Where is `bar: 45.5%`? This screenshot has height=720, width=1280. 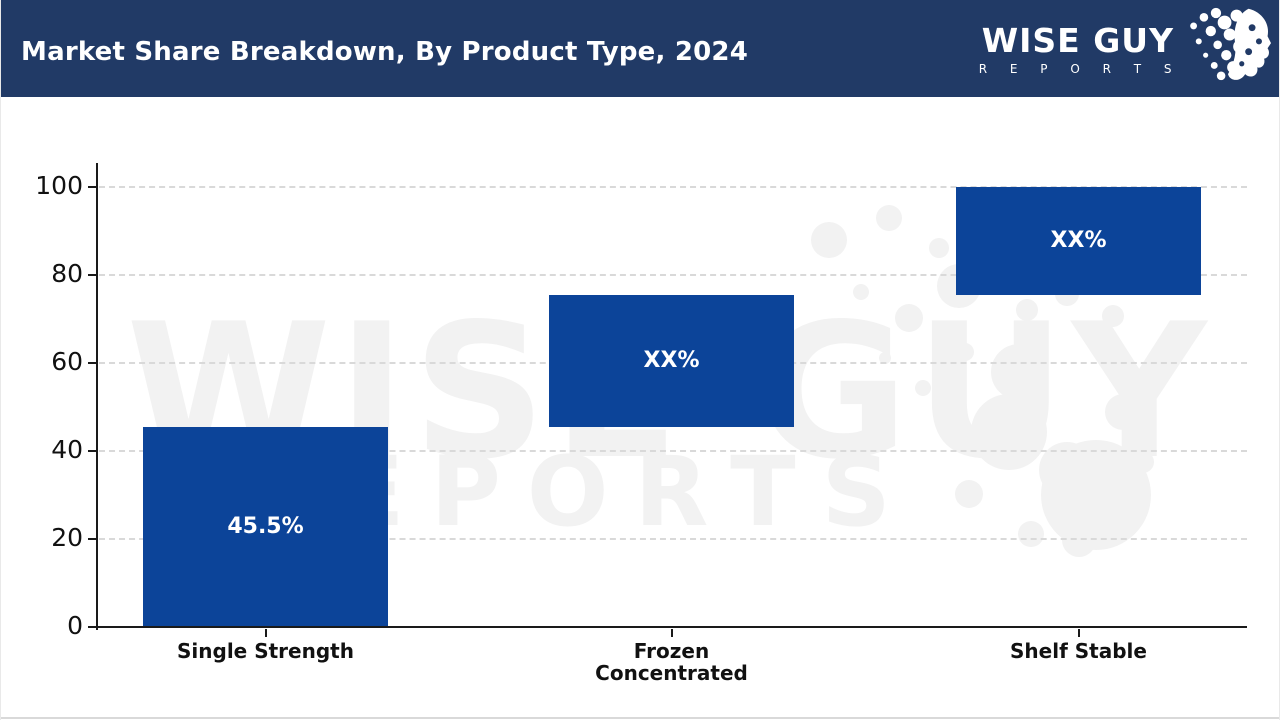
bar: 45.5% is located at coordinates (265, 526).